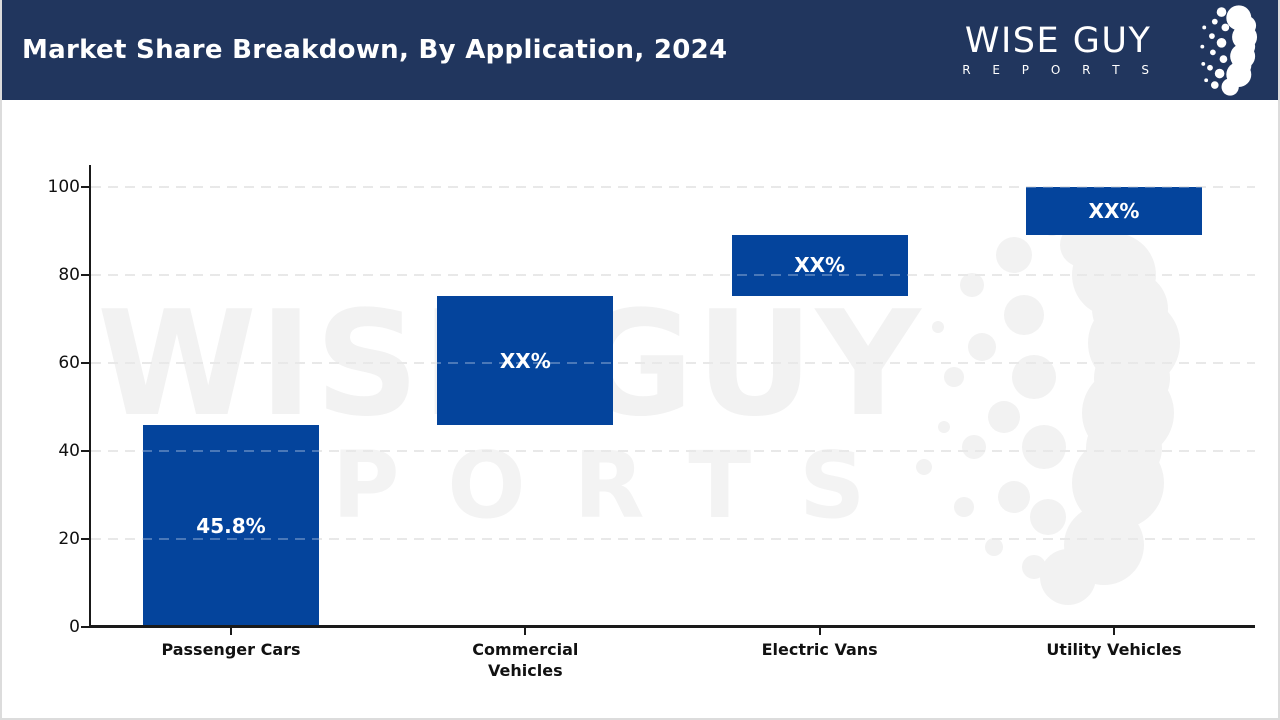 The height and width of the screenshot is (720, 1280). What do you see at coordinates (525, 660) in the screenshot?
I see `x-axis-category-label: Commercial Vehicles` at bounding box center [525, 660].